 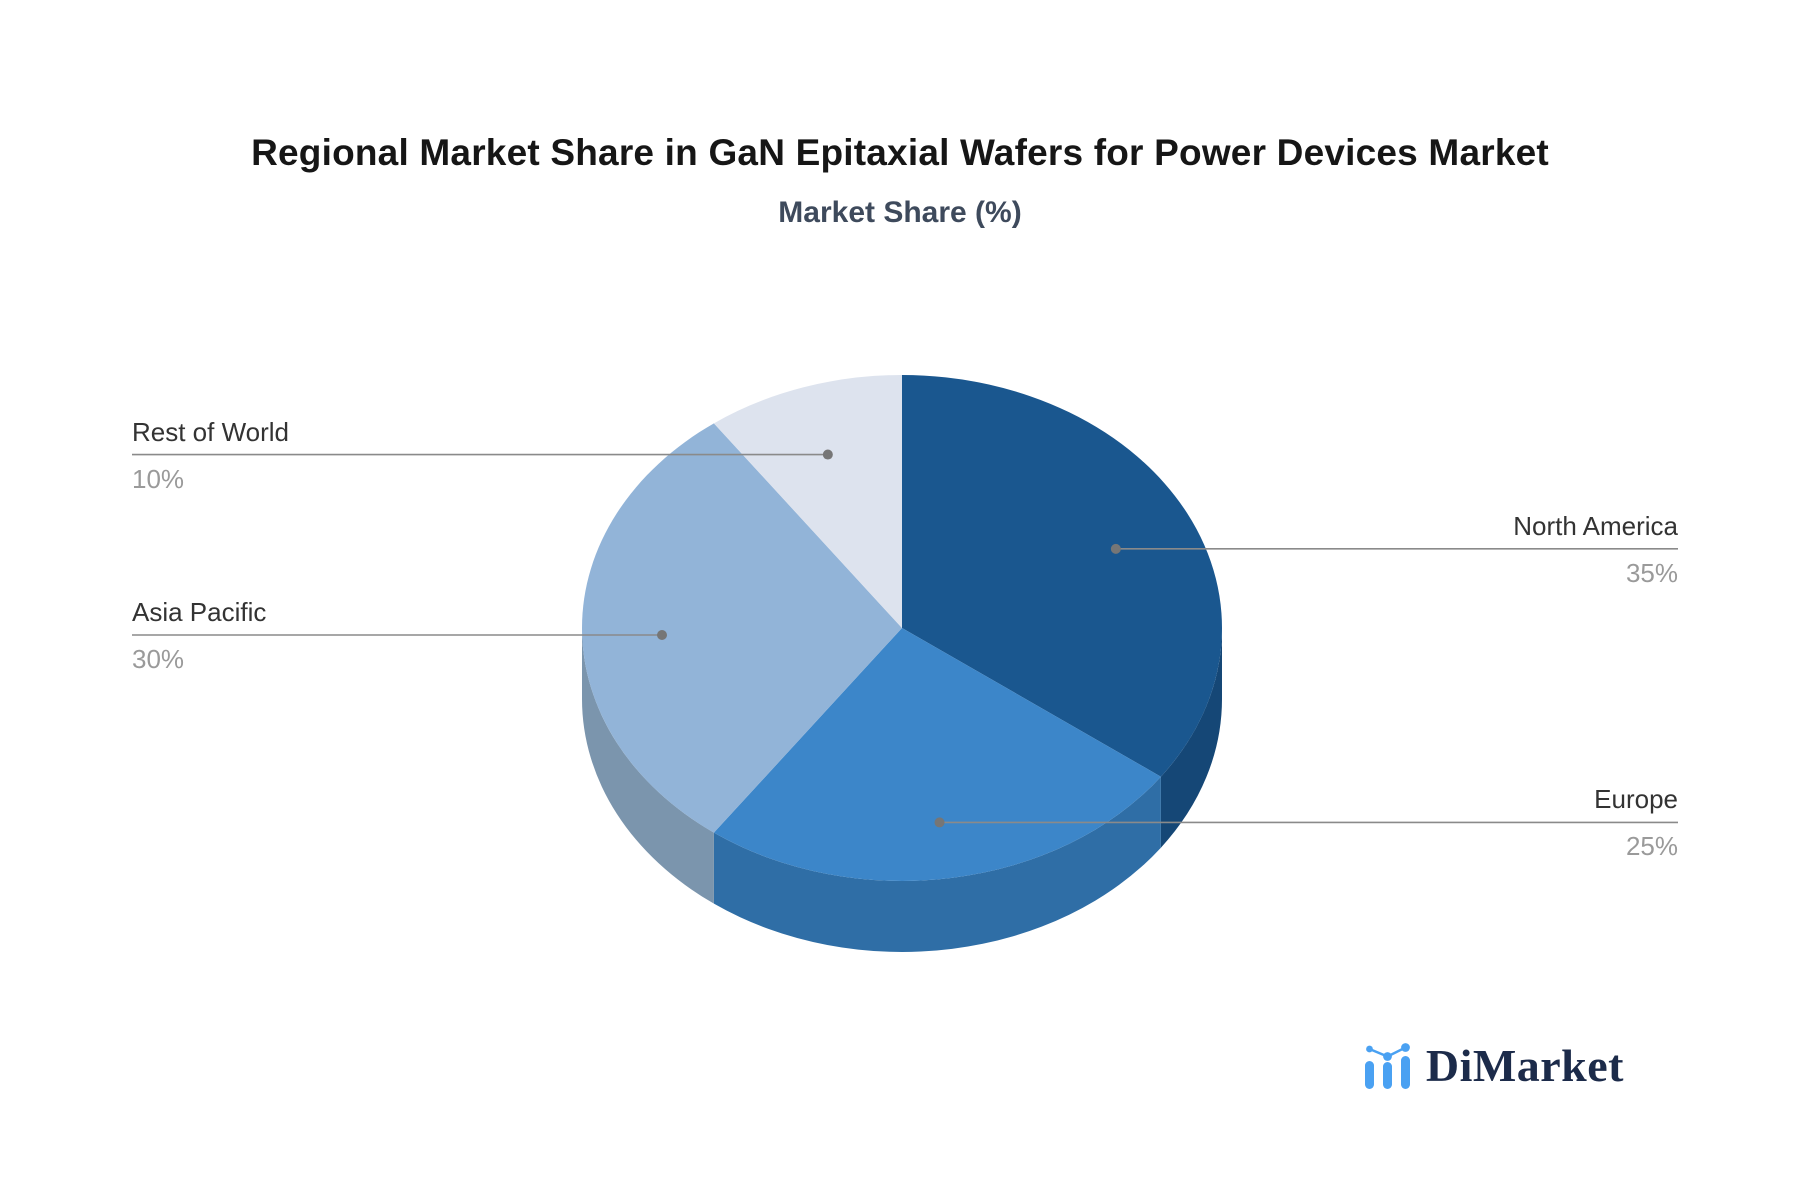 What do you see at coordinates (900, 212) in the screenshot?
I see `chart-subtitle: Market Share (%)` at bounding box center [900, 212].